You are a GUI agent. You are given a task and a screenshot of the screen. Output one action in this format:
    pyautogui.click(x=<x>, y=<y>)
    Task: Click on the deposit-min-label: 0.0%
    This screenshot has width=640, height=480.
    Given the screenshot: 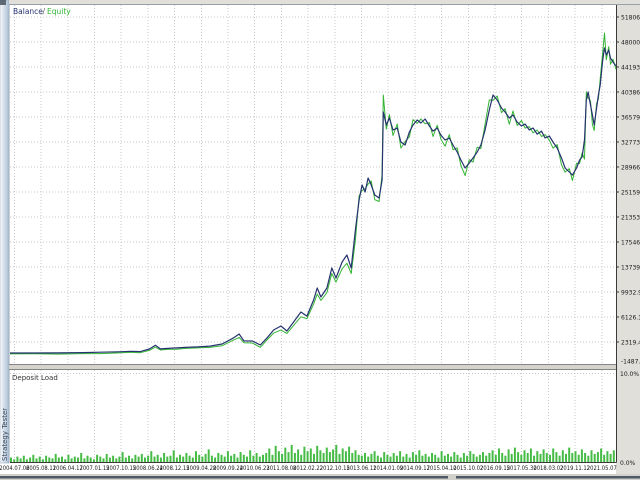 What is the action you would take?
    pyautogui.click(x=628, y=463)
    